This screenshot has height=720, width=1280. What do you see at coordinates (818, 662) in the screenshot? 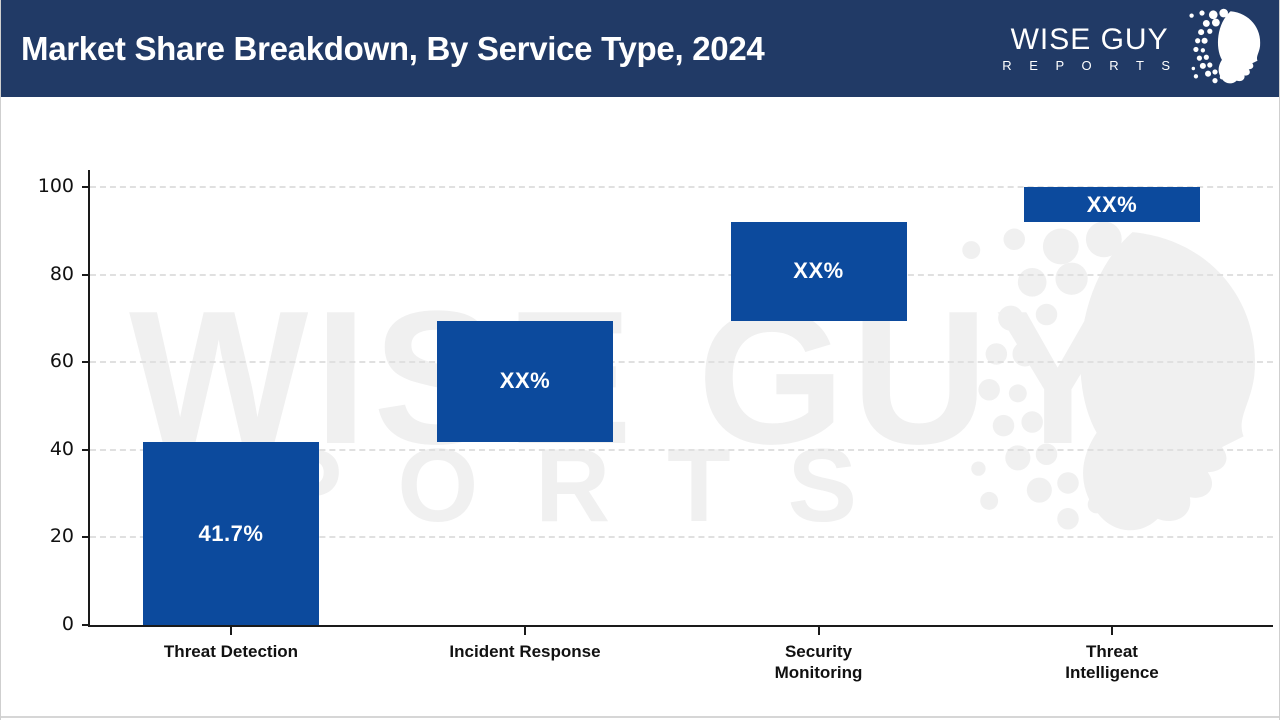
I see `x-tick-label-3: Security Monitoring` at bounding box center [818, 662].